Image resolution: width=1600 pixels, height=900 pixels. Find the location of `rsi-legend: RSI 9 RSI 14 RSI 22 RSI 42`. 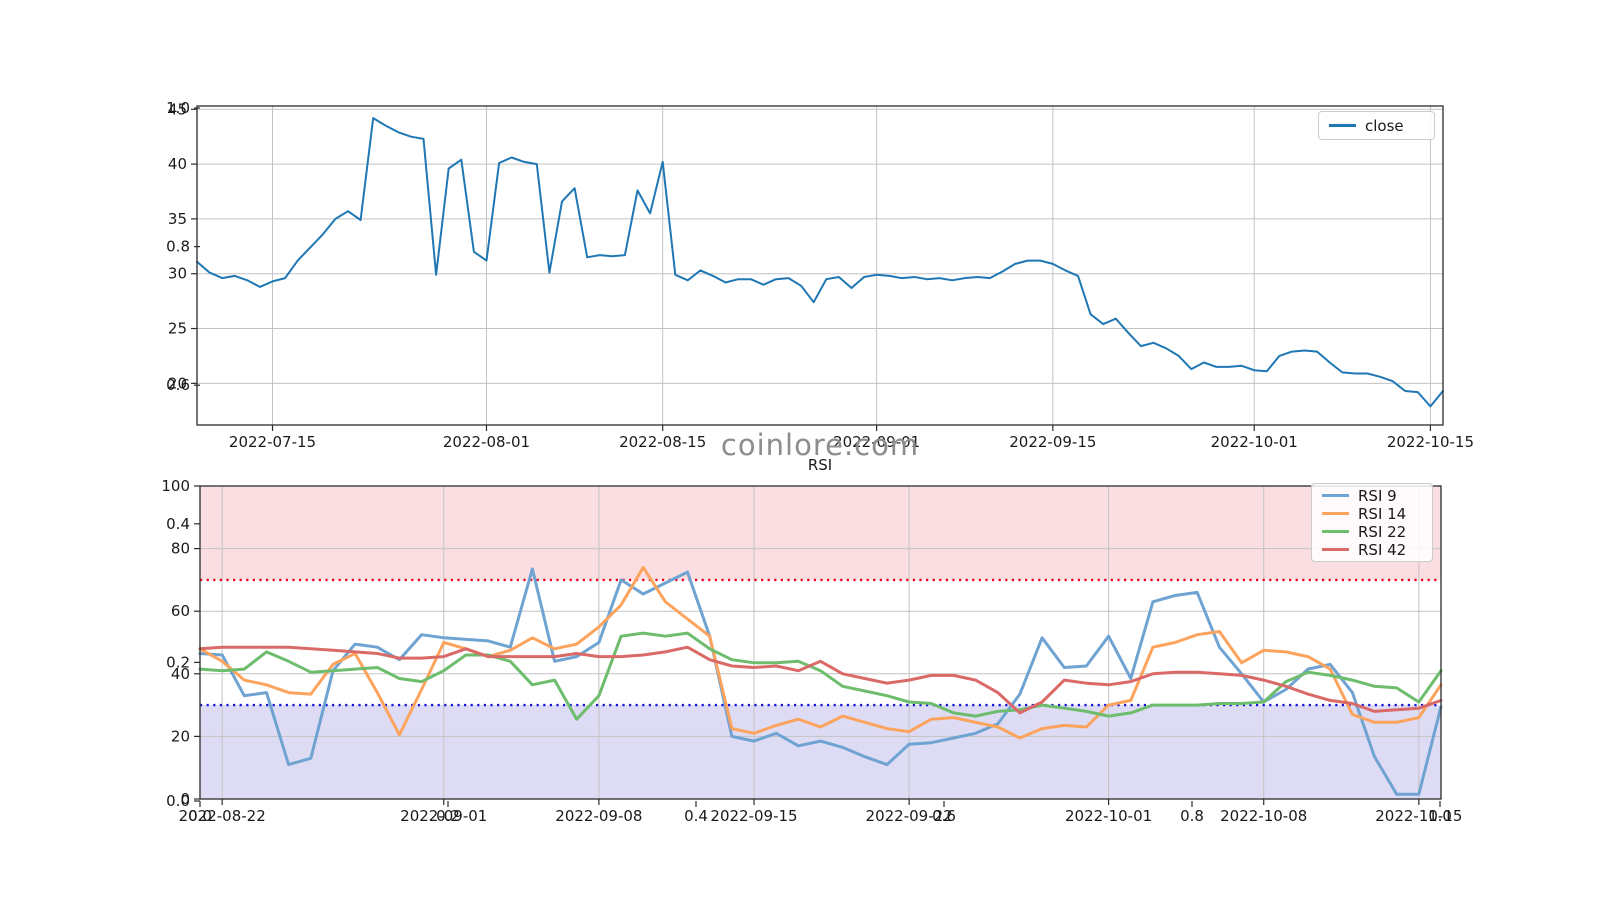

rsi-legend: RSI 9 RSI 14 RSI 22 RSI 42 is located at coordinates (1372, 522).